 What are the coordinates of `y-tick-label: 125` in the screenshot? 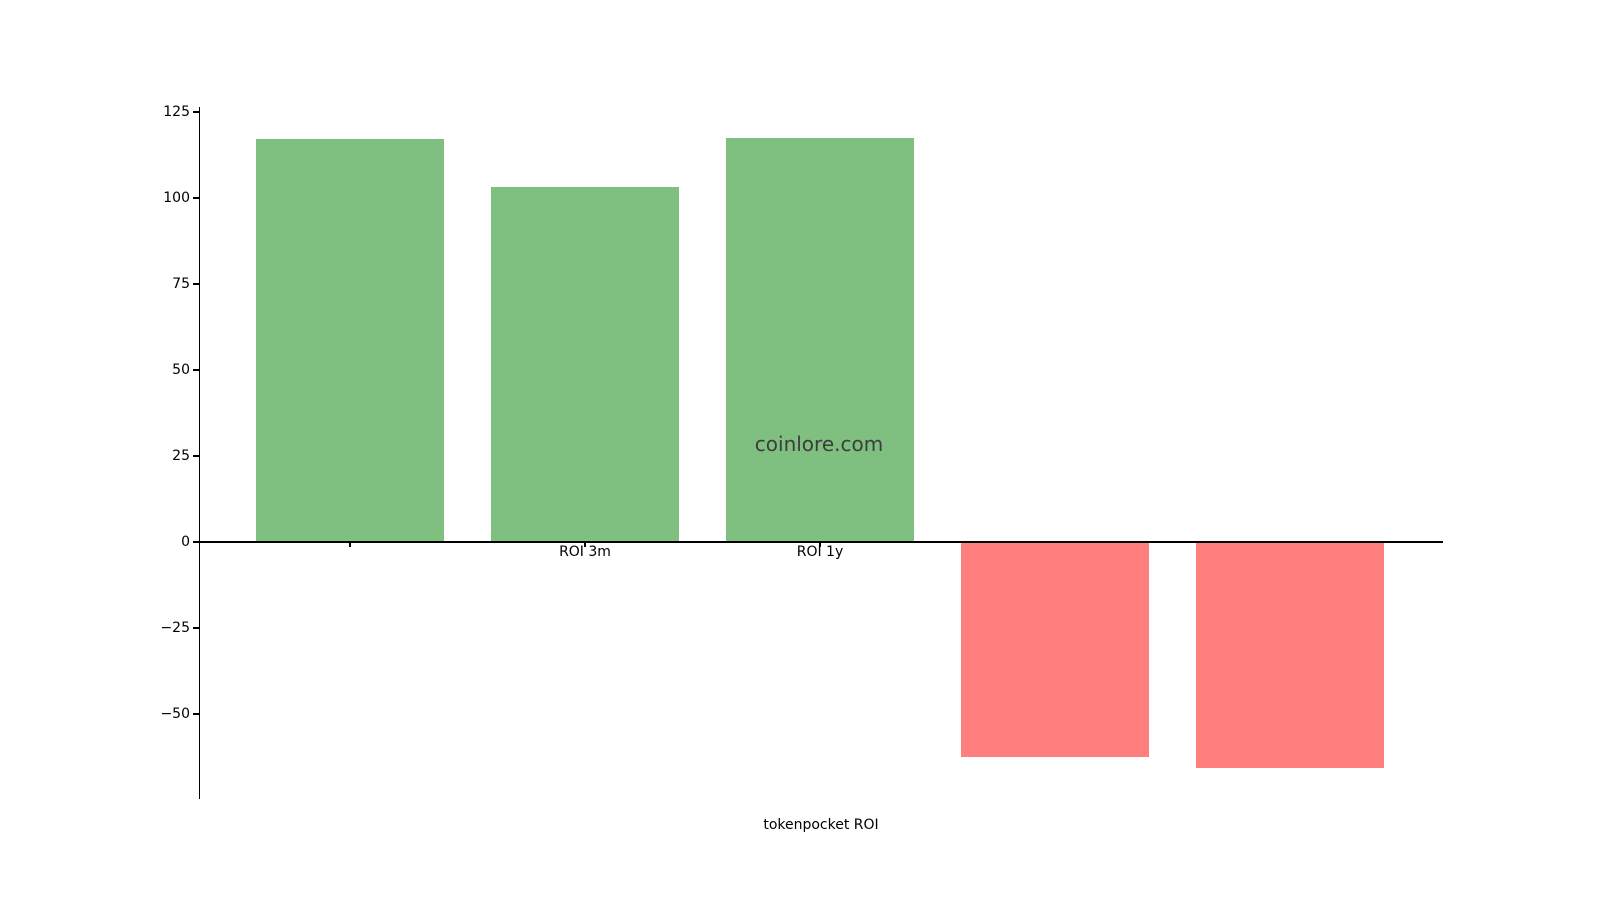 It's located at (176, 111).